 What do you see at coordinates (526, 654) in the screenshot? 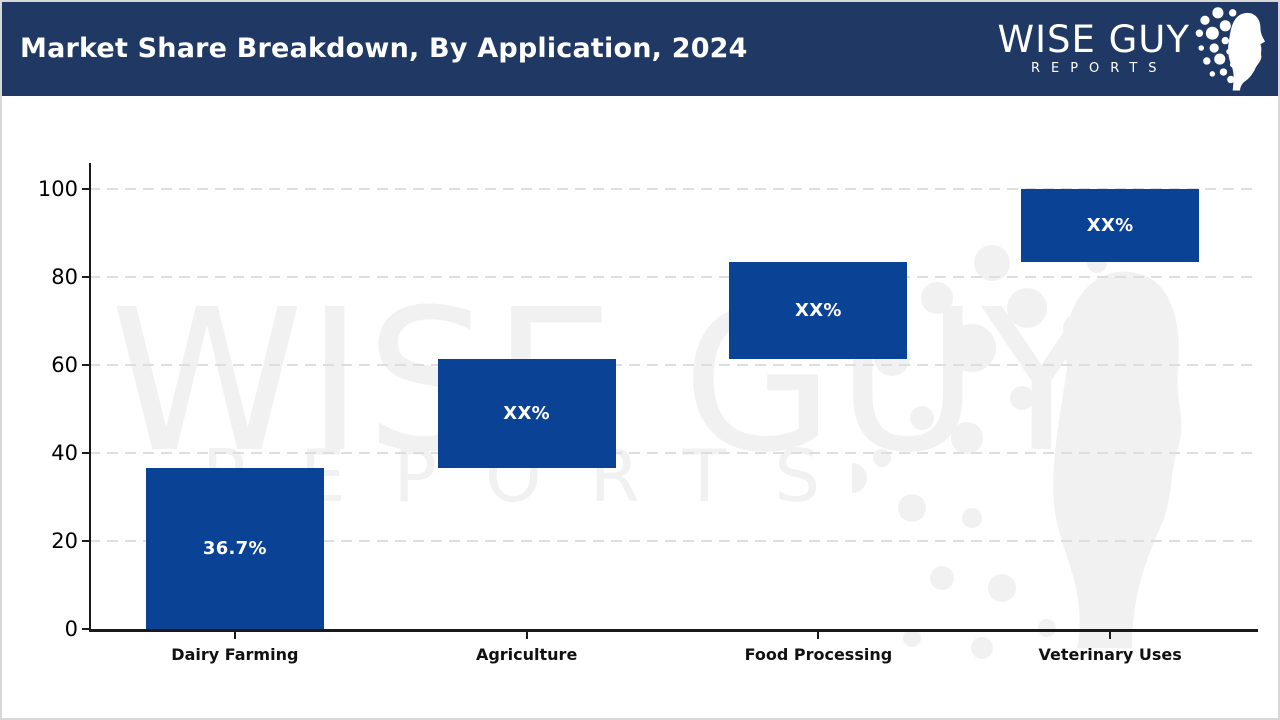
I see `category-label: Agriculture` at bounding box center [526, 654].